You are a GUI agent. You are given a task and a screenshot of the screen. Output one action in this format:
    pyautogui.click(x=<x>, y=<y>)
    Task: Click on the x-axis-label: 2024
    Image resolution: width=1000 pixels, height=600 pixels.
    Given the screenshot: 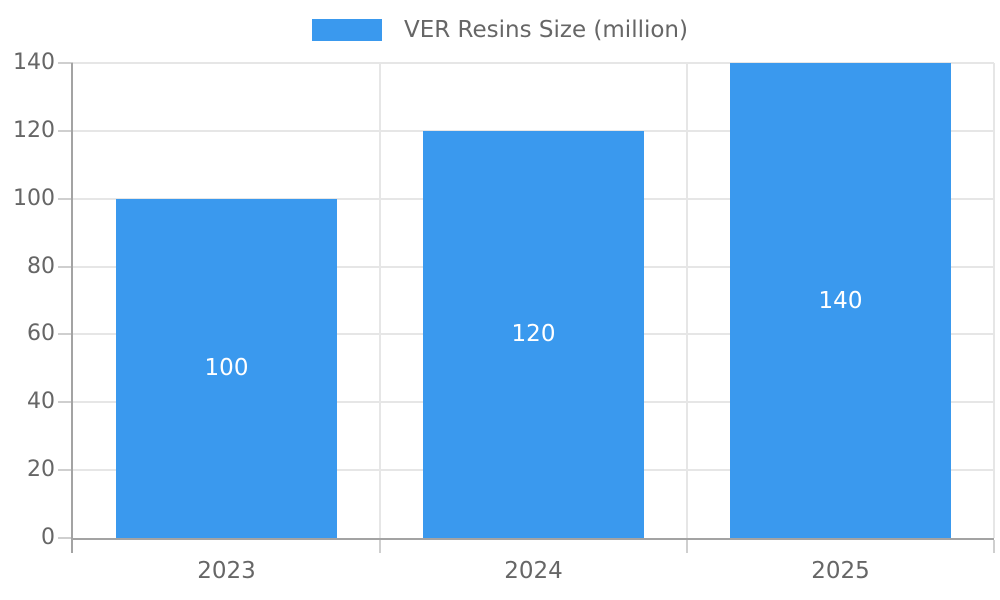 What is the action you would take?
    pyautogui.click(x=533, y=571)
    